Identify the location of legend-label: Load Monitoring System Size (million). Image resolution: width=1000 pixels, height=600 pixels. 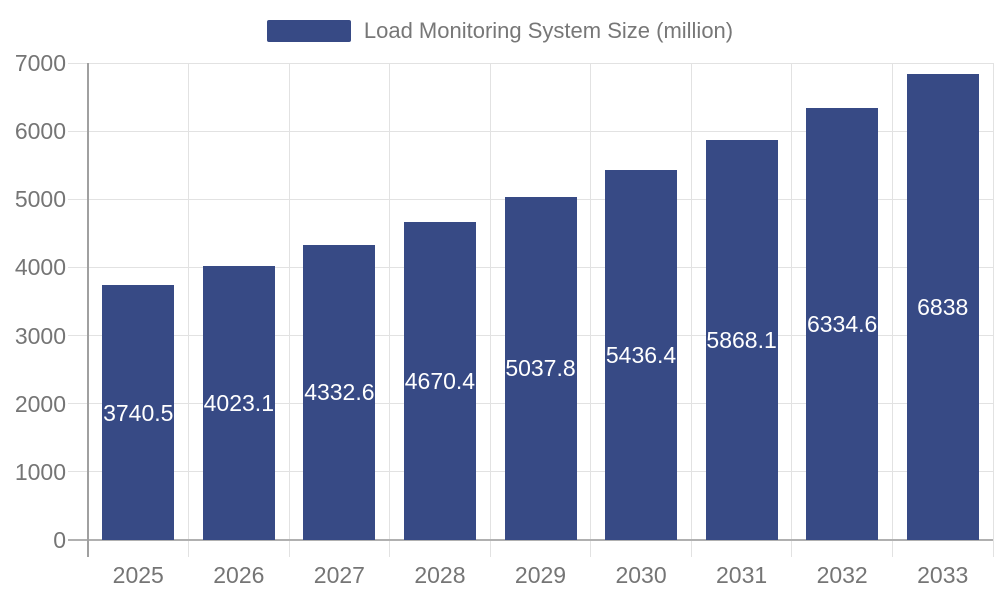
(548, 30).